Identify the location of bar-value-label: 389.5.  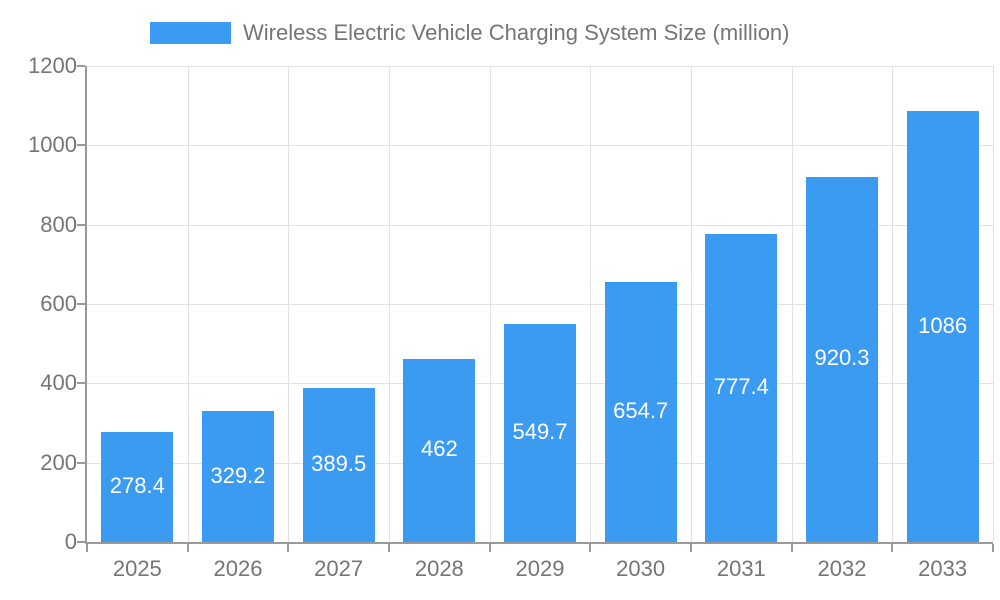
(339, 463).